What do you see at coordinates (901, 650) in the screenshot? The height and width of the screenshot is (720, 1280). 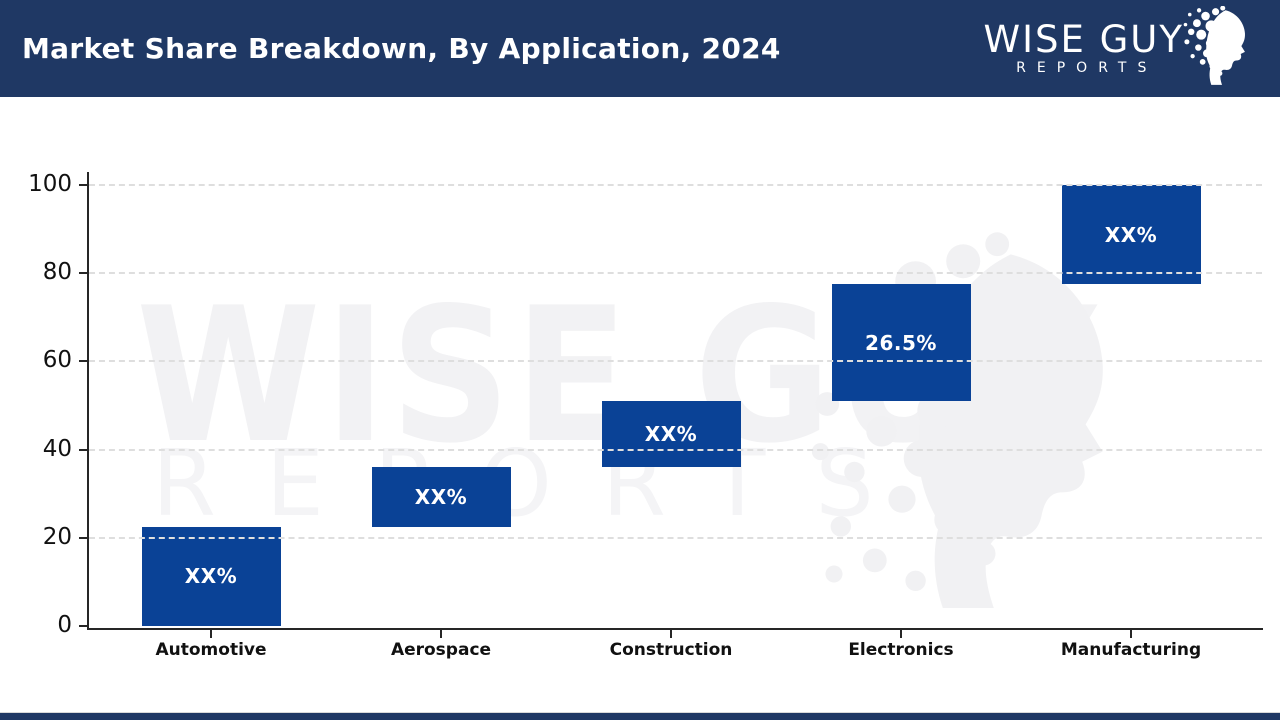 I see `x-label-electronics: Electronics` at bounding box center [901, 650].